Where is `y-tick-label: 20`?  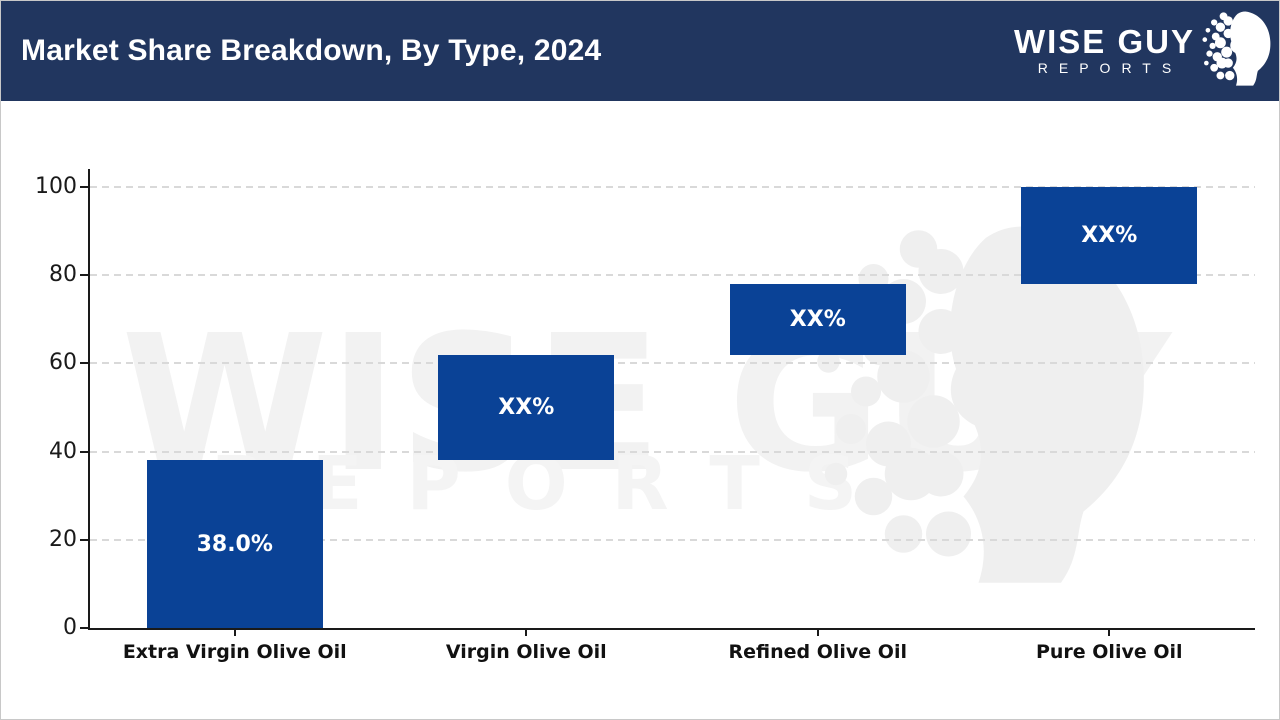
y-tick-label: 20 is located at coordinates (63, 539).